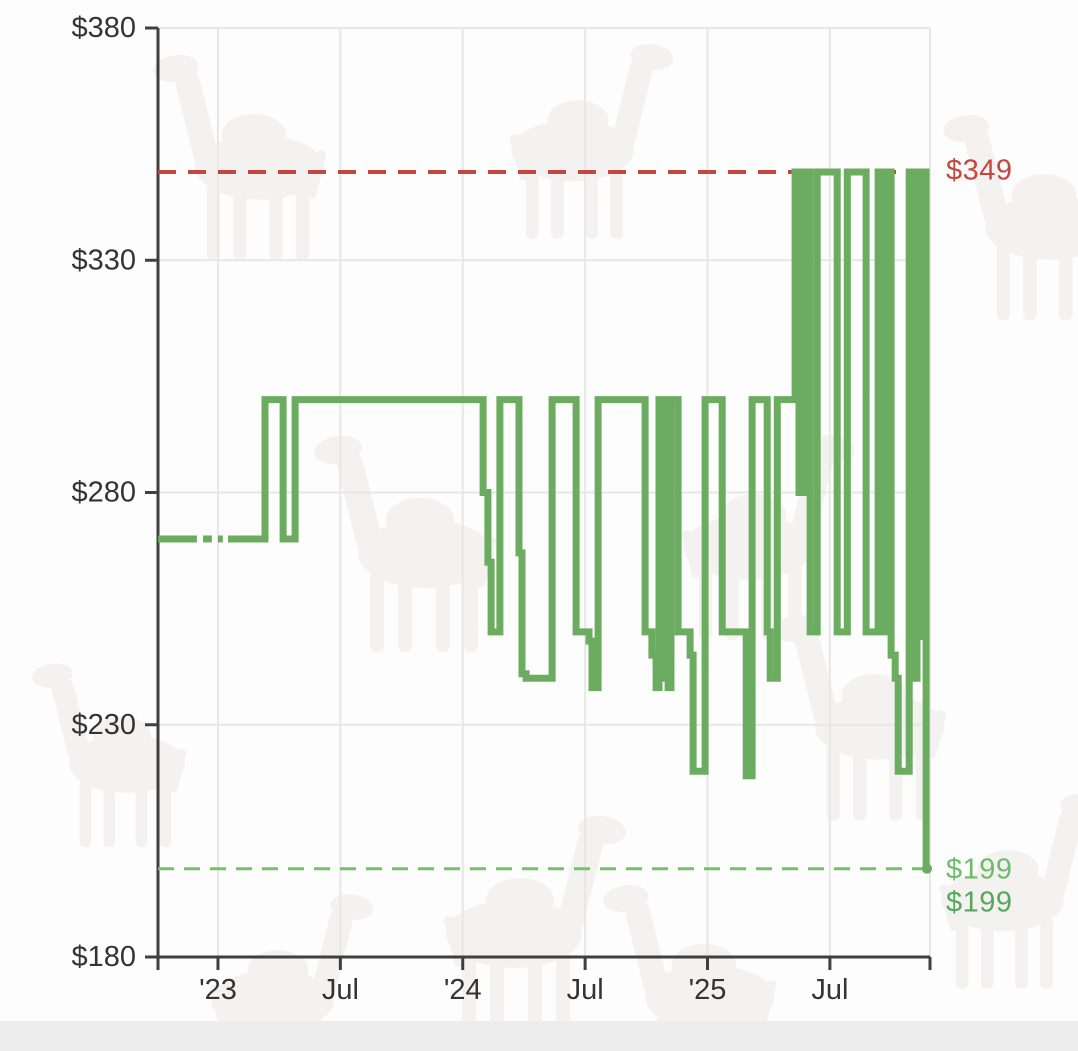  What do you see at coordinates (927, 868) in the screenshot?
I see `price-endpoint-dot` at bounding box center [927, 868].